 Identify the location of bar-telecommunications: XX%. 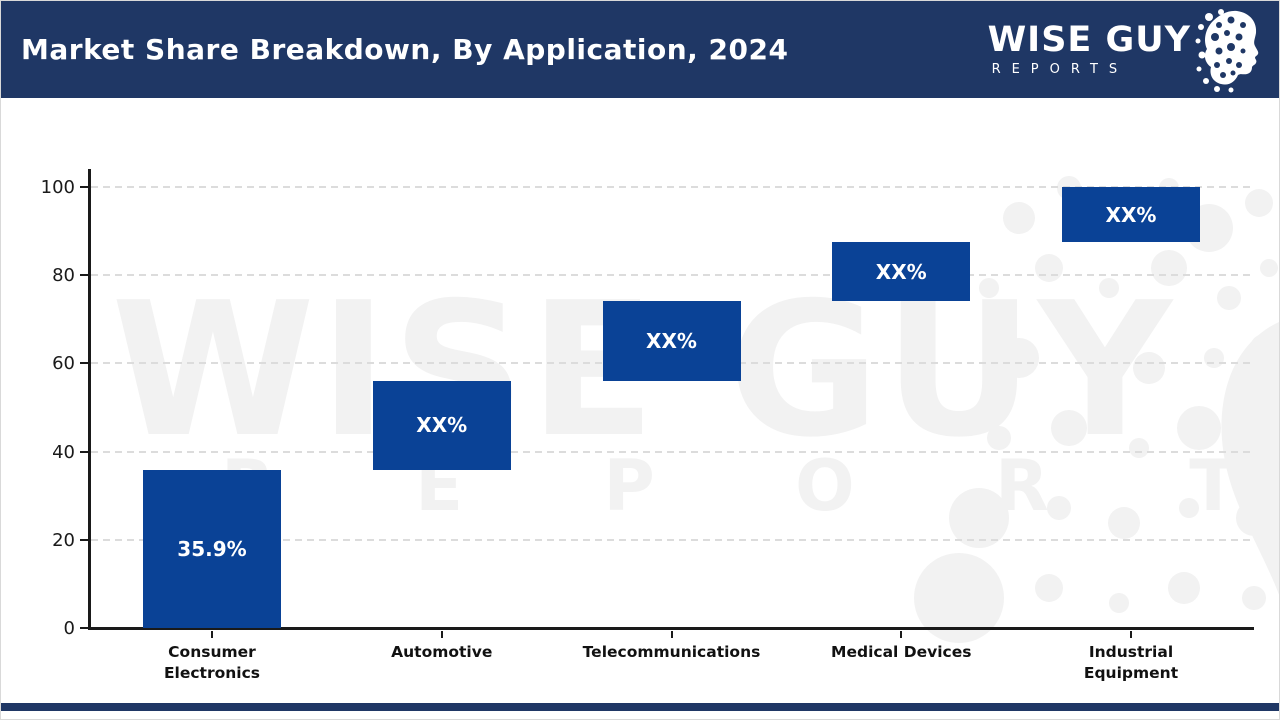
(671, 341).